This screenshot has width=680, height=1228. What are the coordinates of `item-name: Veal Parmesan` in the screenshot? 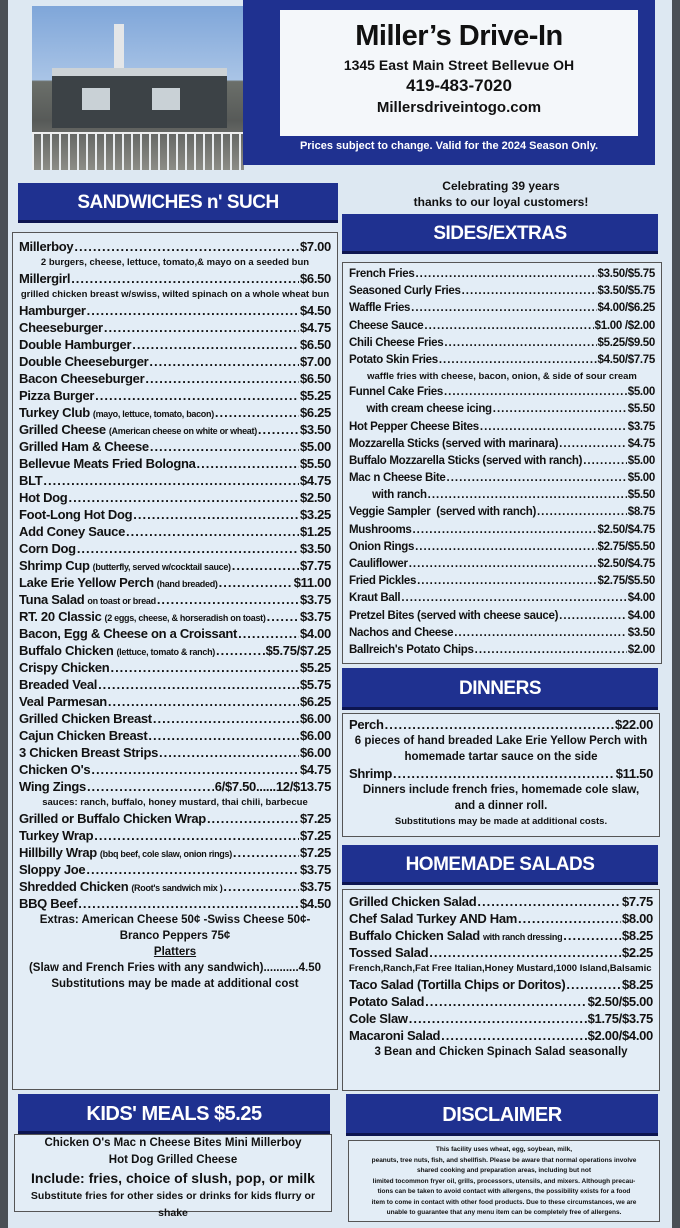 It's located at (63, 701).